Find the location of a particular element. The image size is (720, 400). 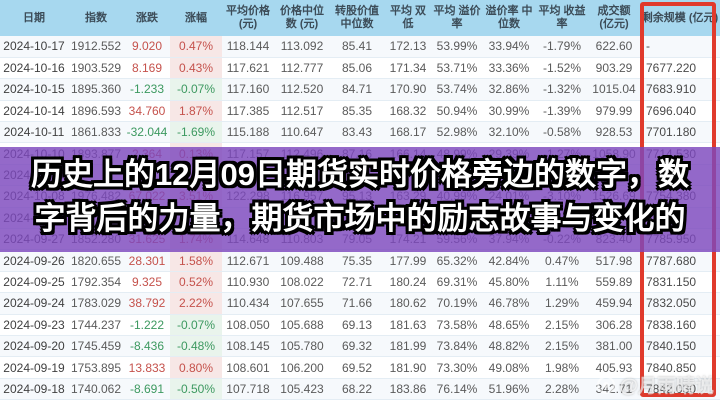

column-header-9: 溢价率 中位数 is located at coordinates (509, 18).